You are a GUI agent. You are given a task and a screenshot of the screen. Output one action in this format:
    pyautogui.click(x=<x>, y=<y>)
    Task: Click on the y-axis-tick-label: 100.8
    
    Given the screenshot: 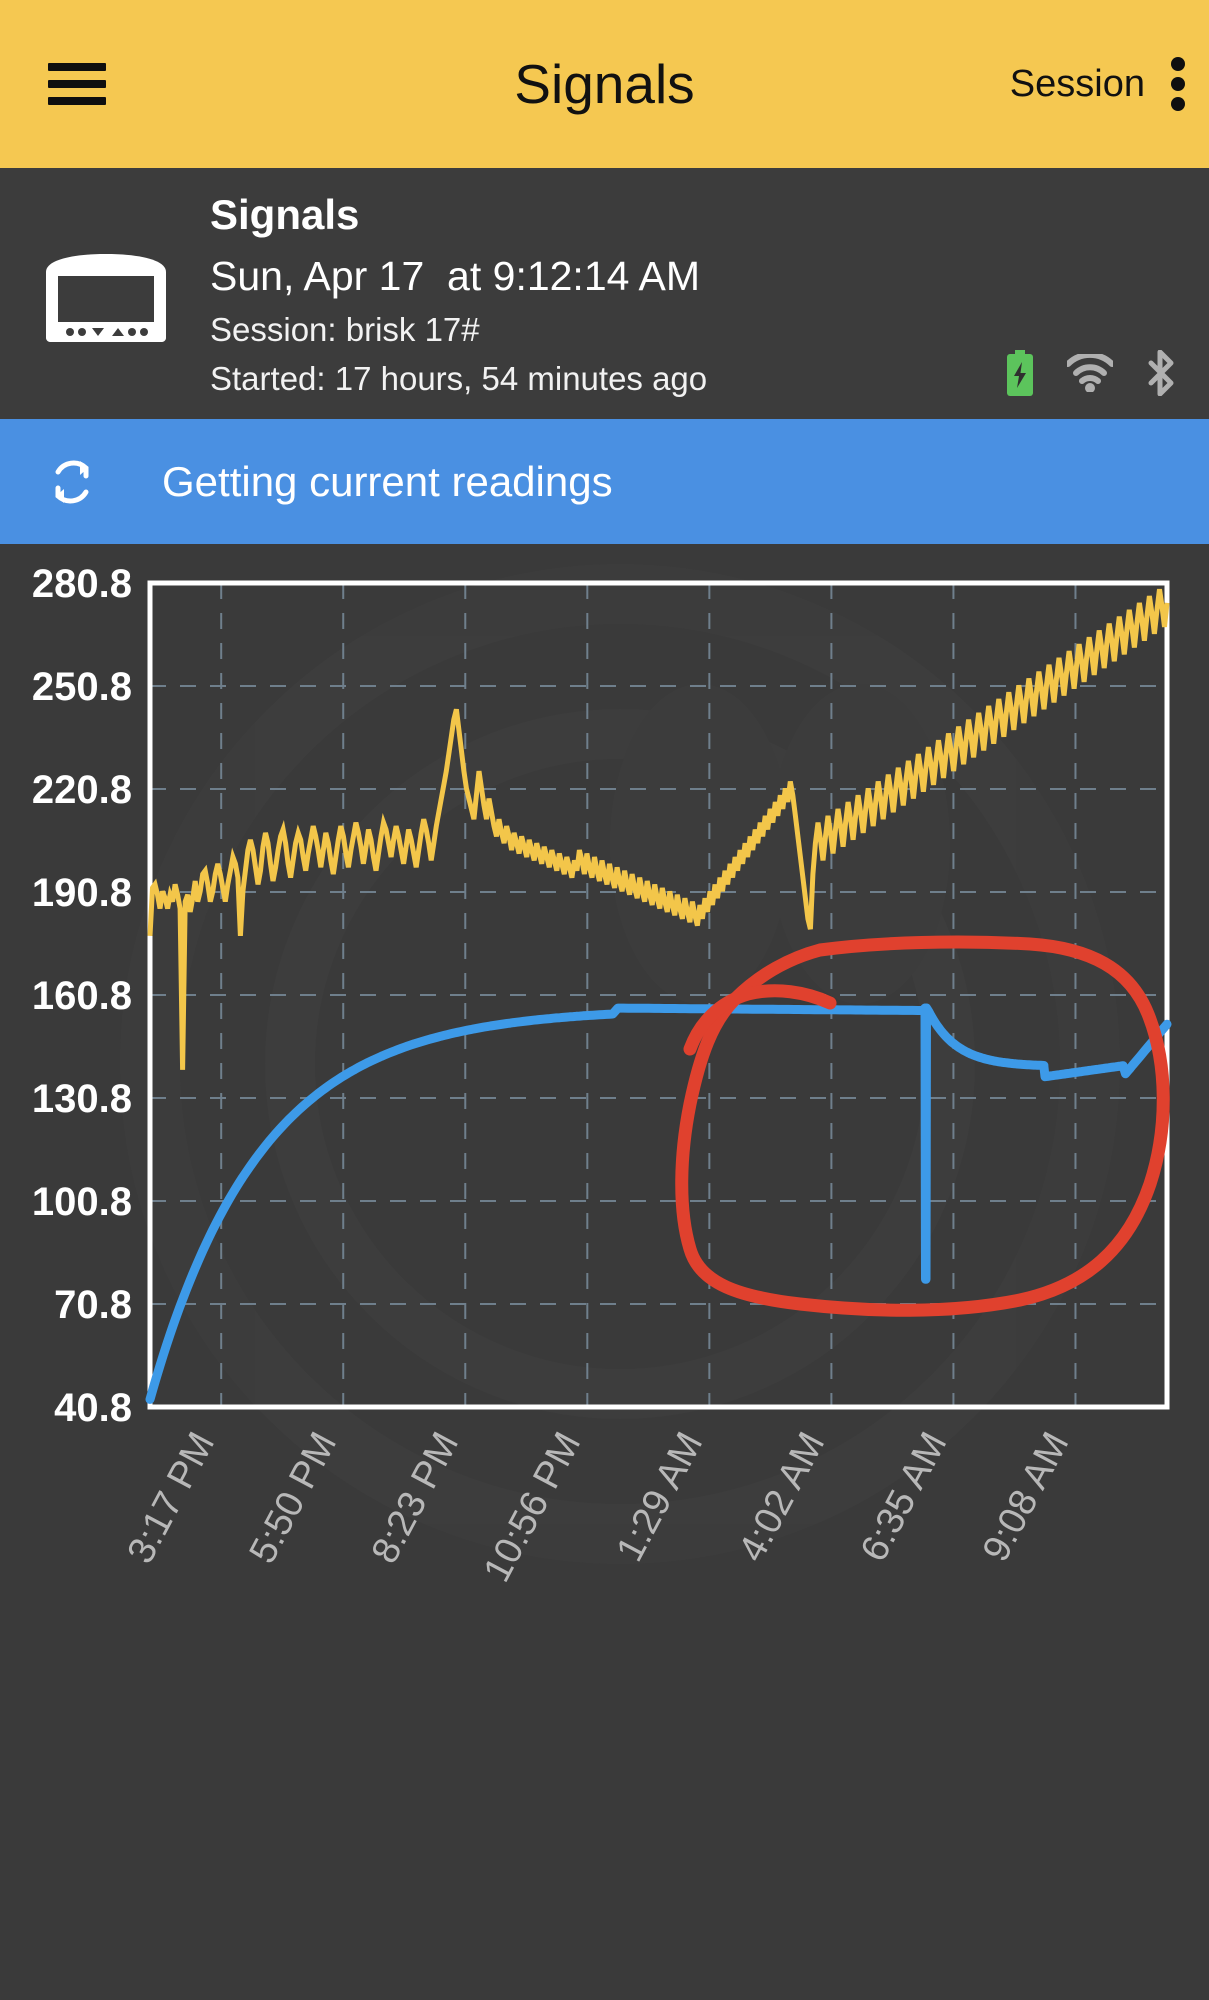 What is the action you would take?
    pyautogui.click(x=82, y=1202)
    